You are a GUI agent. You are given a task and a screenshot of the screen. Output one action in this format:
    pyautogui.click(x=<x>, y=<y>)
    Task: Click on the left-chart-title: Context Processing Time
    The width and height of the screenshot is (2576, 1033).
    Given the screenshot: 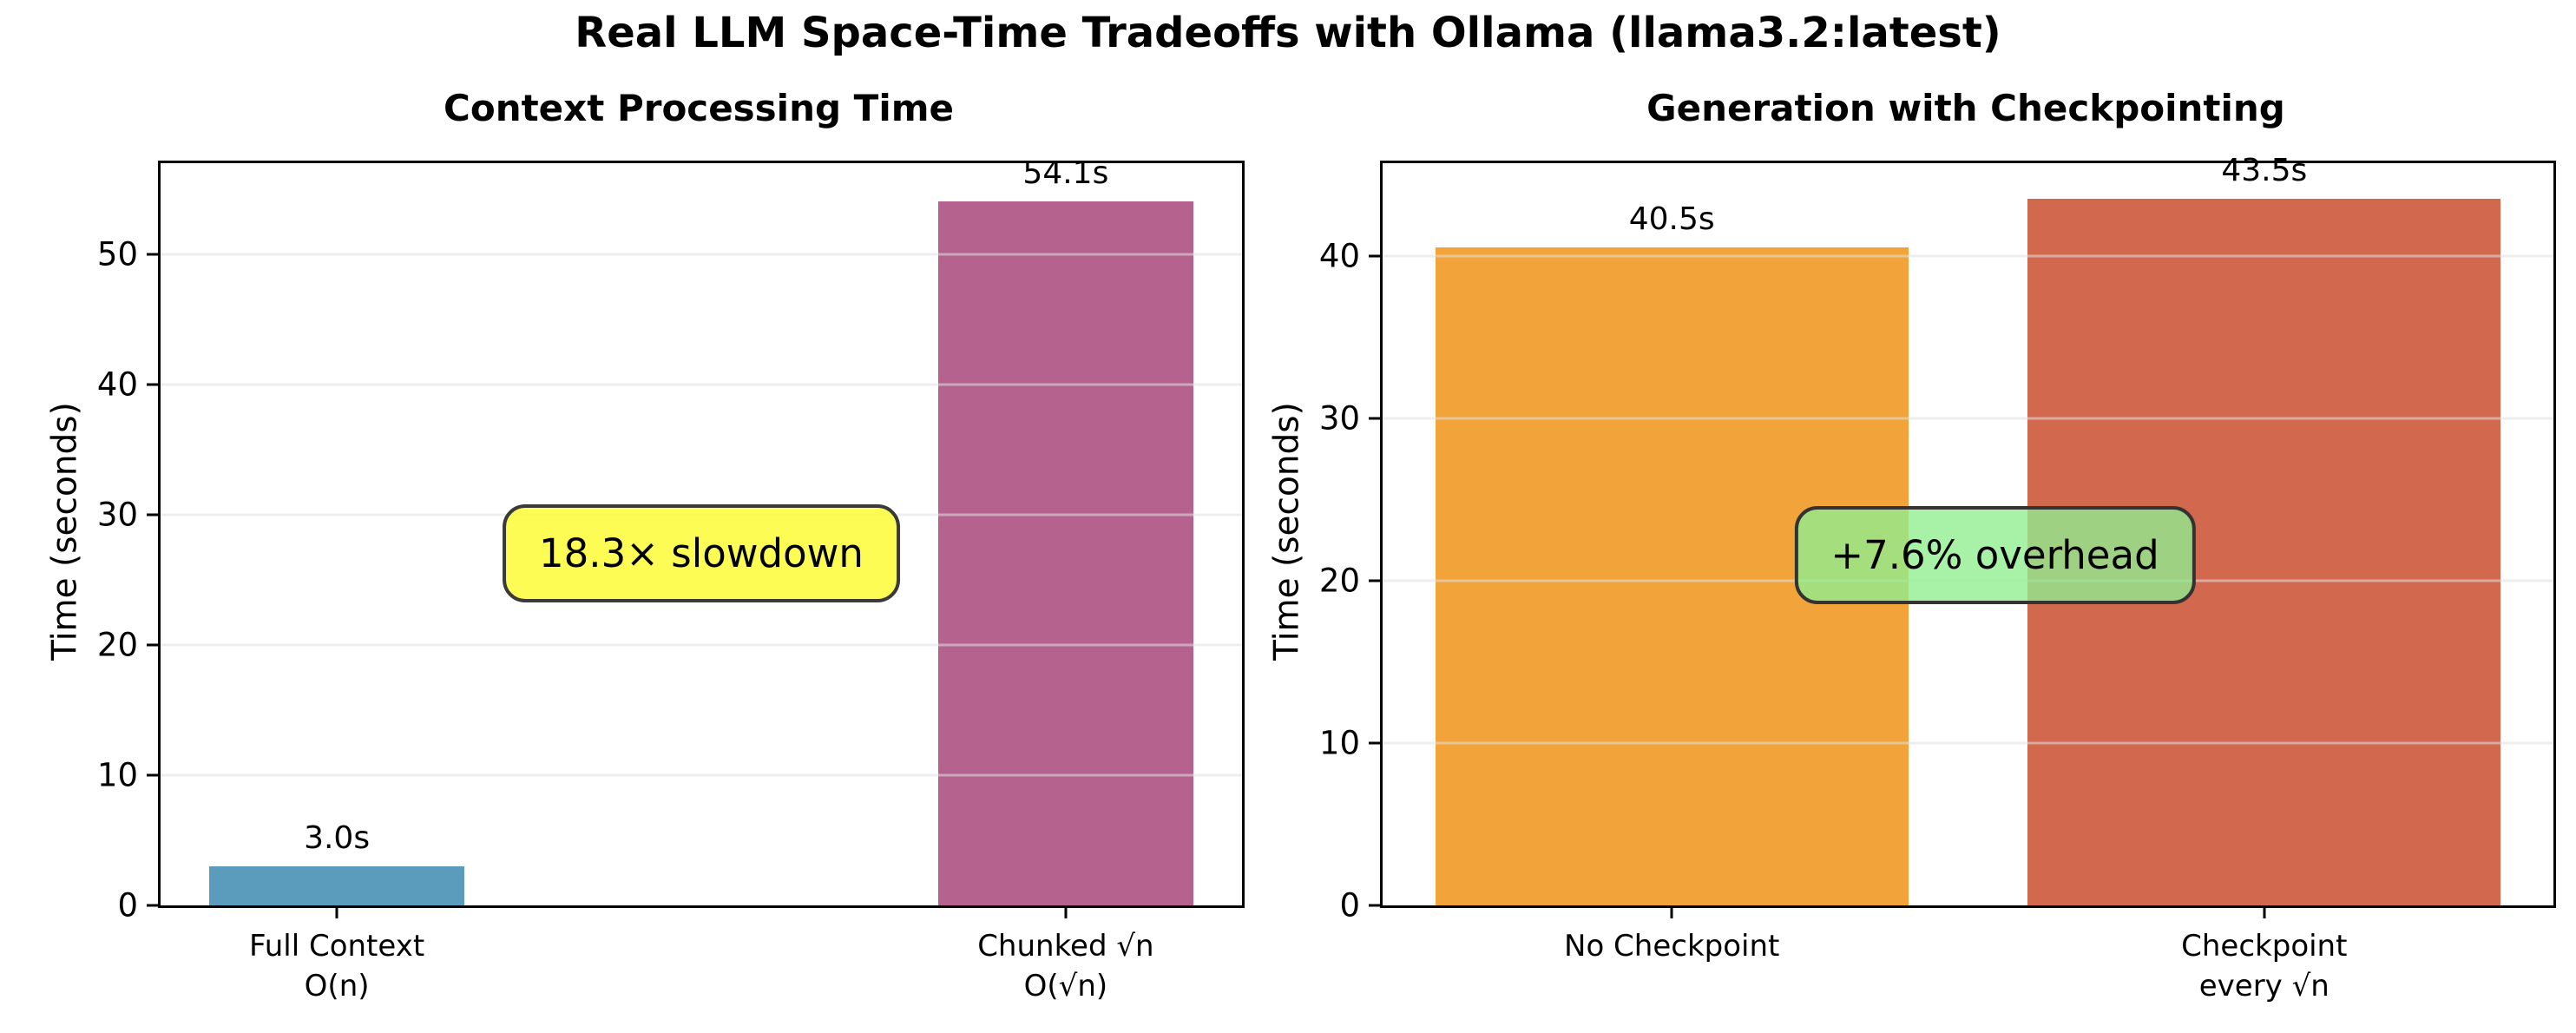 What is the action you would take?
    pyautogui.click(x=699, y=108)
    